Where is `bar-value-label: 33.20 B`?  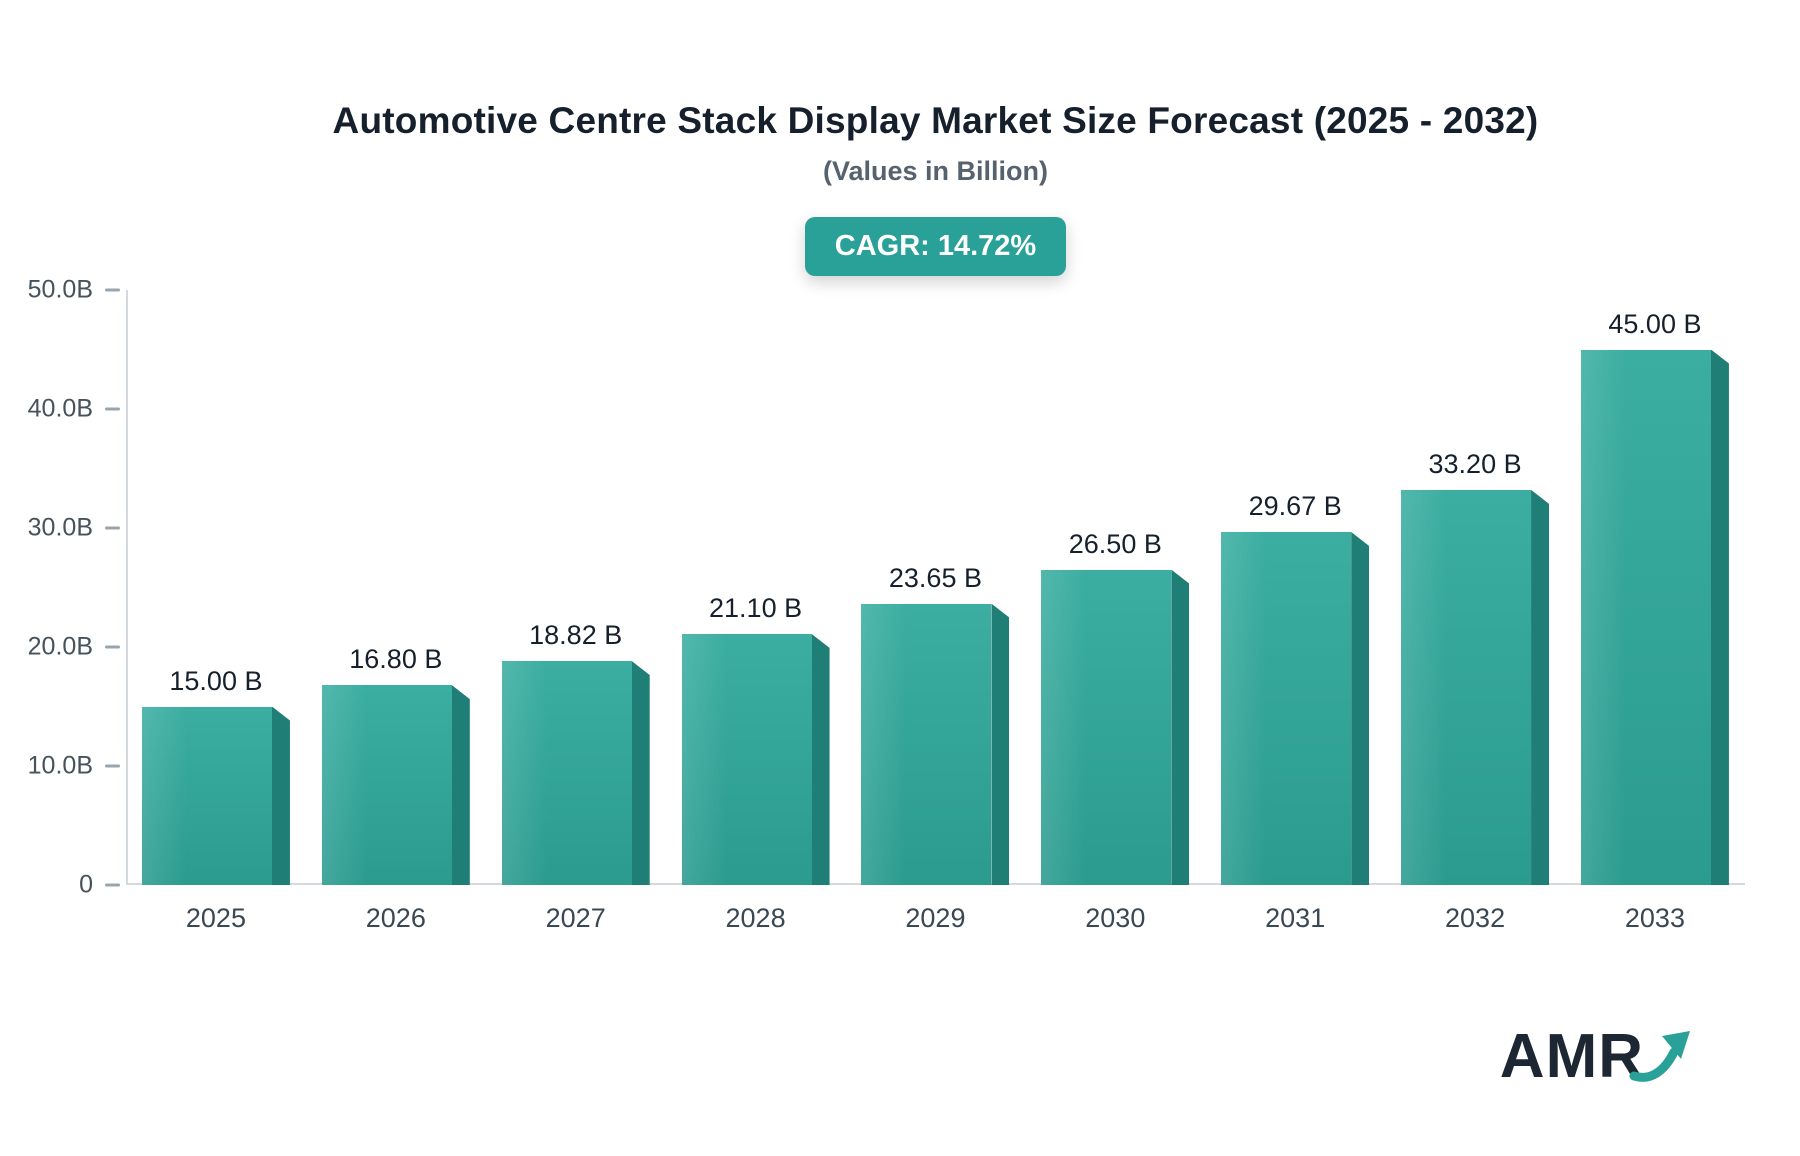 bar-value-label: 33.20 B is located at coordinates (1475, 463).